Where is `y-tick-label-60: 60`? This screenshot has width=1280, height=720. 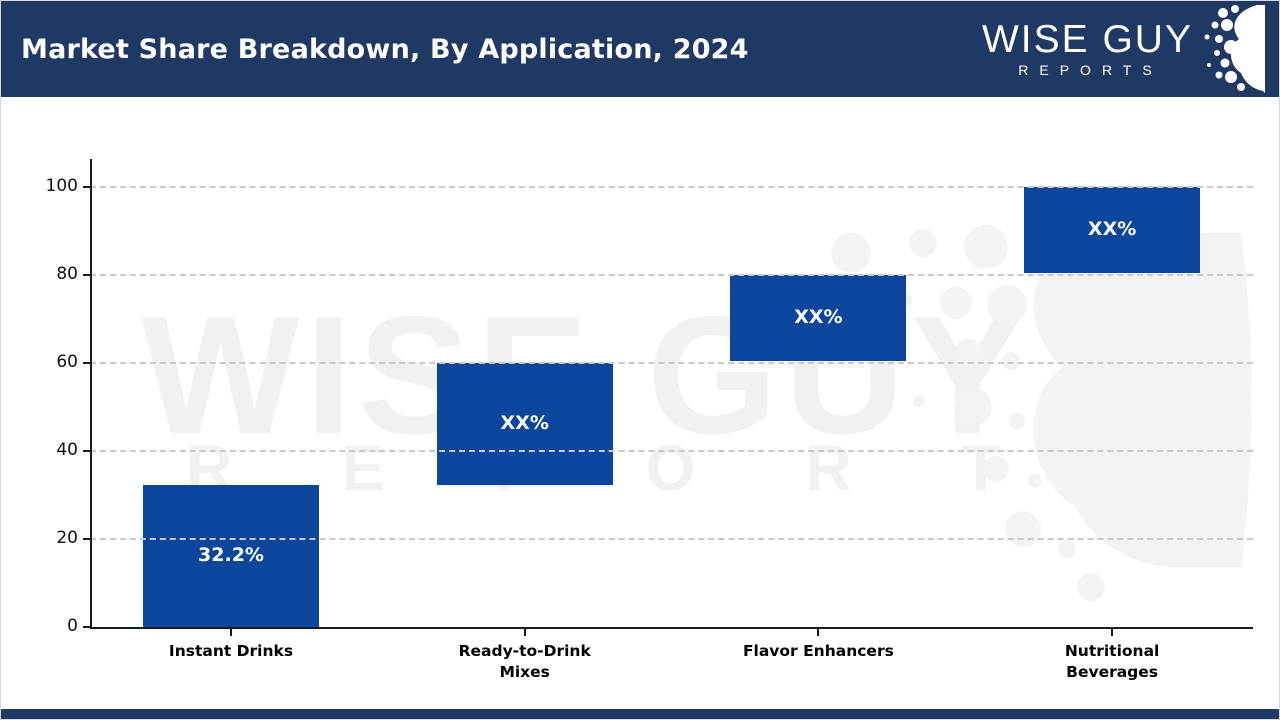 y-tick-label-60: 60 is located at coordinates (67, 362).